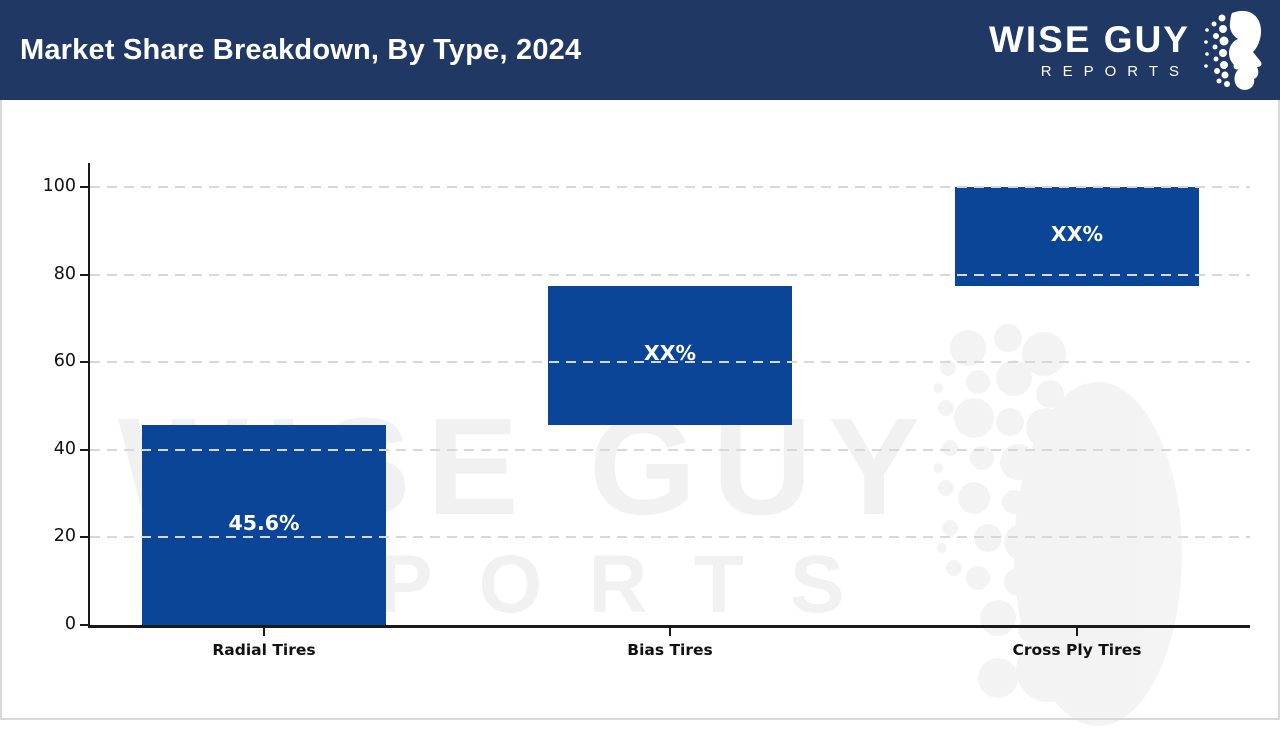 This screenshot has height=738, width=1280. I want to click on logo-head-icon, so click(1233, 50).